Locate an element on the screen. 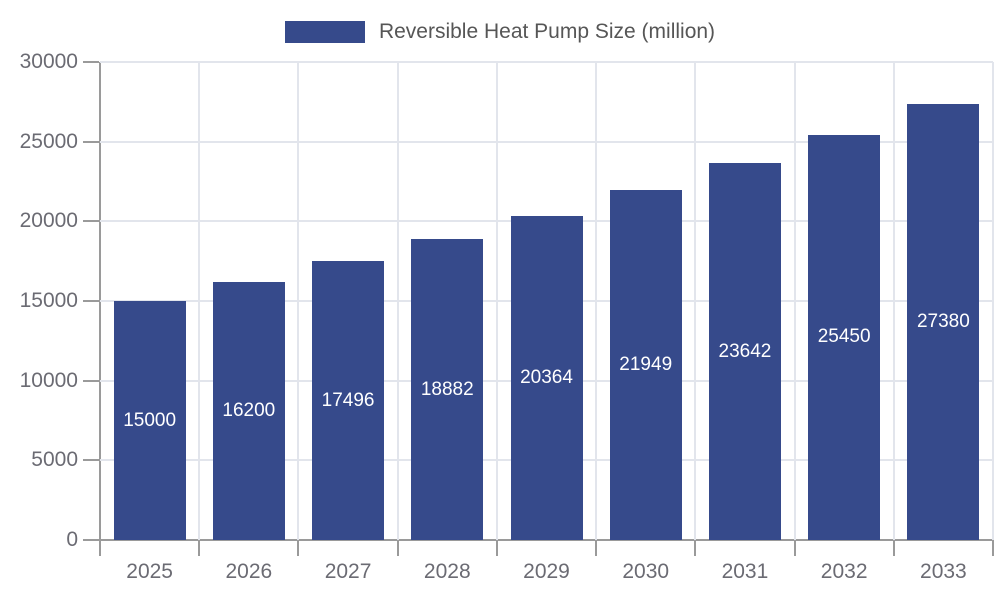  legend-label: Reversible Heat Pump Size (million) is located at coordinates (547, 31).